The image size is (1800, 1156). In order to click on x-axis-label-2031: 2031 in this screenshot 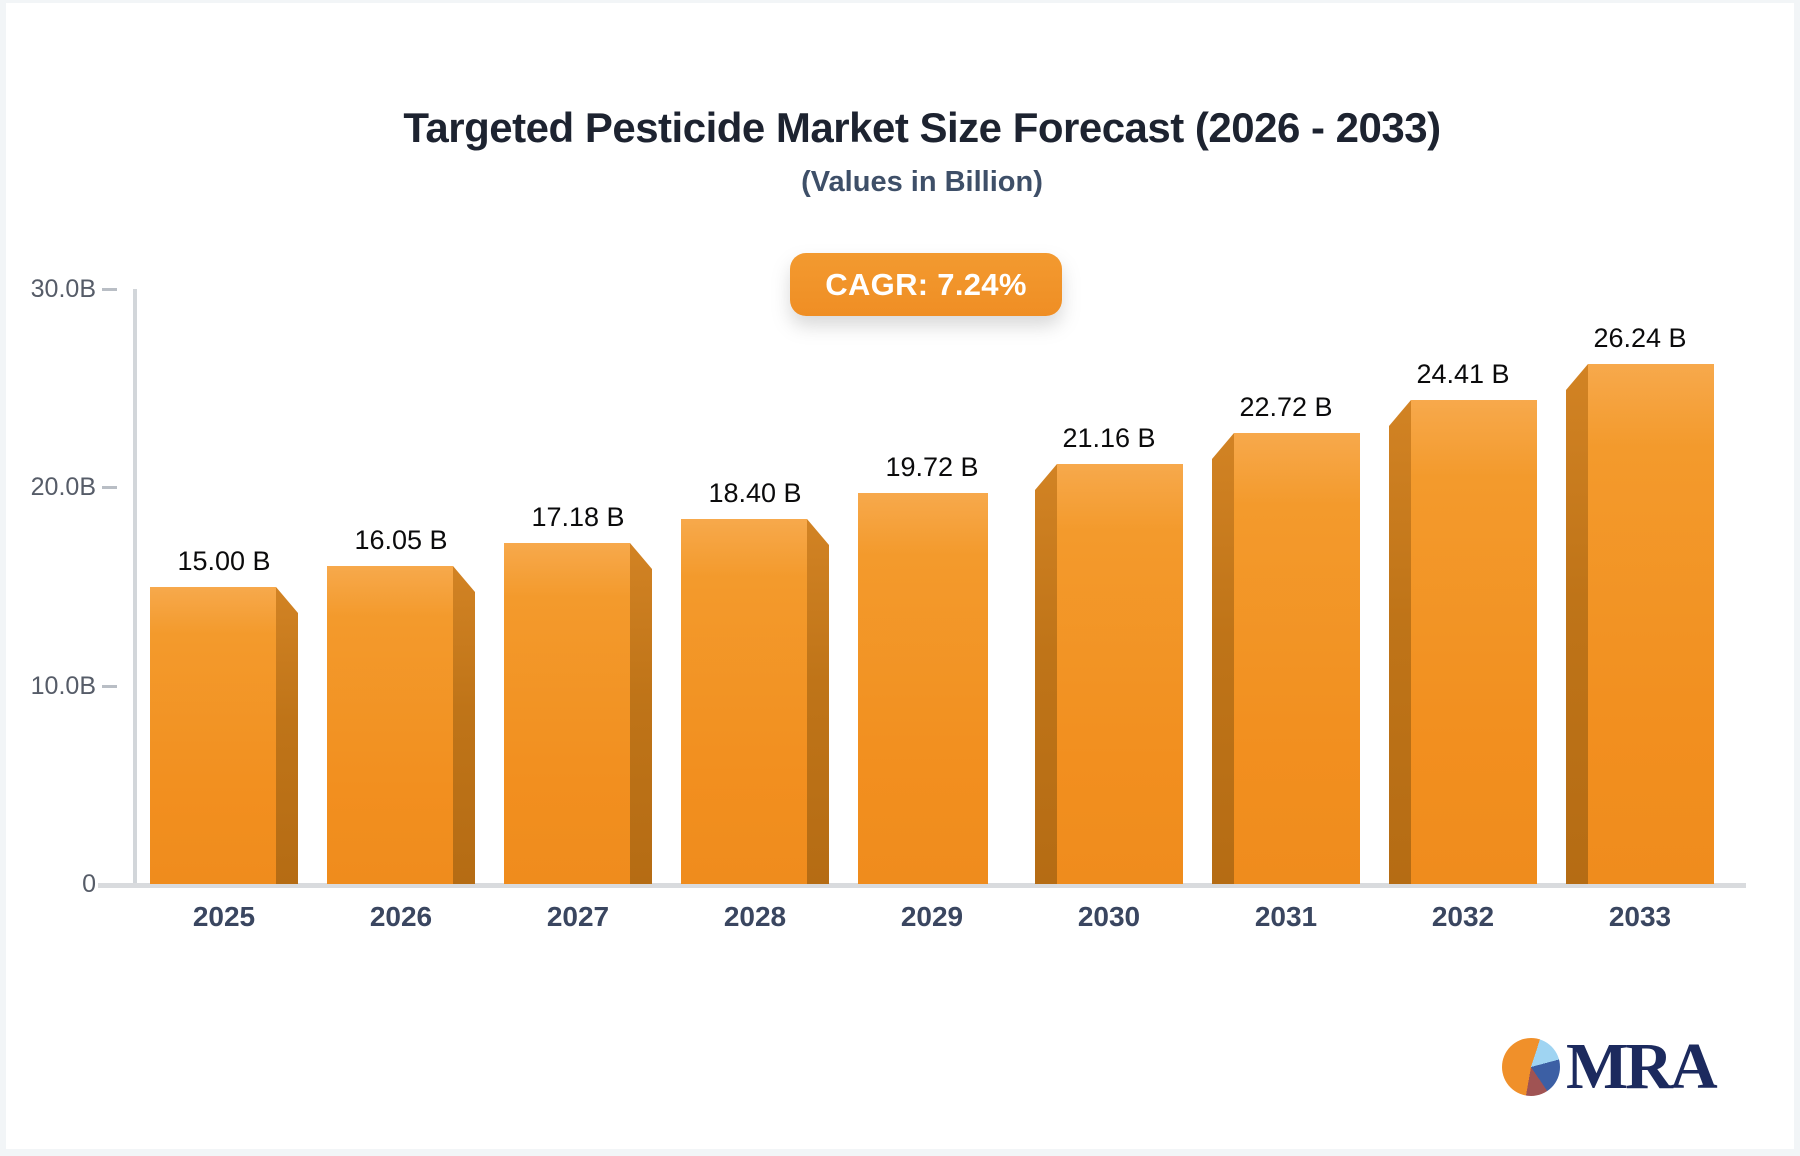, I will do `click(1286, 916)`.